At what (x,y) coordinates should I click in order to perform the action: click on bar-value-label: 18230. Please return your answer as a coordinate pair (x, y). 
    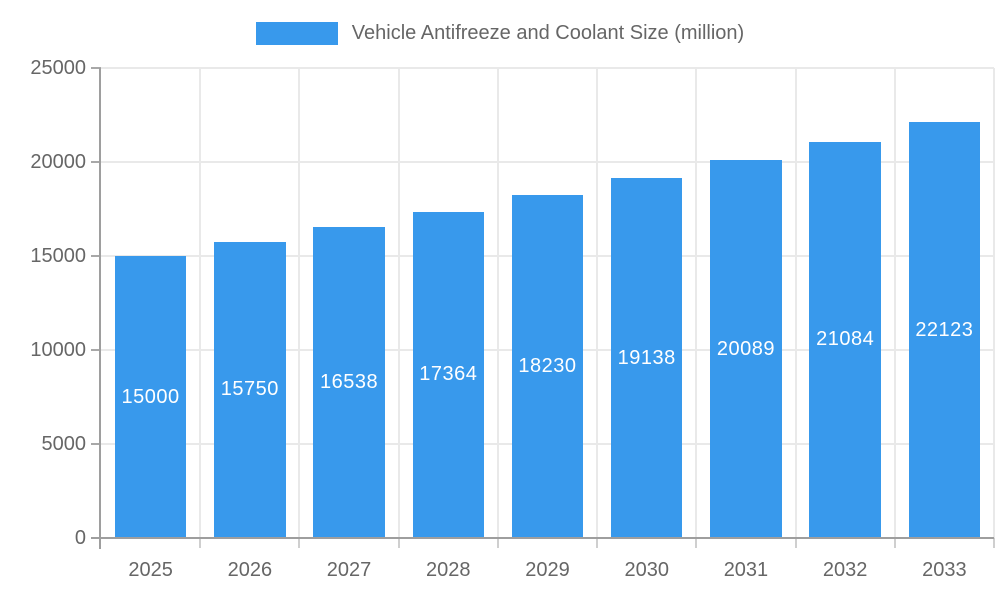
    Looking at the image, I should click on (547, 366).